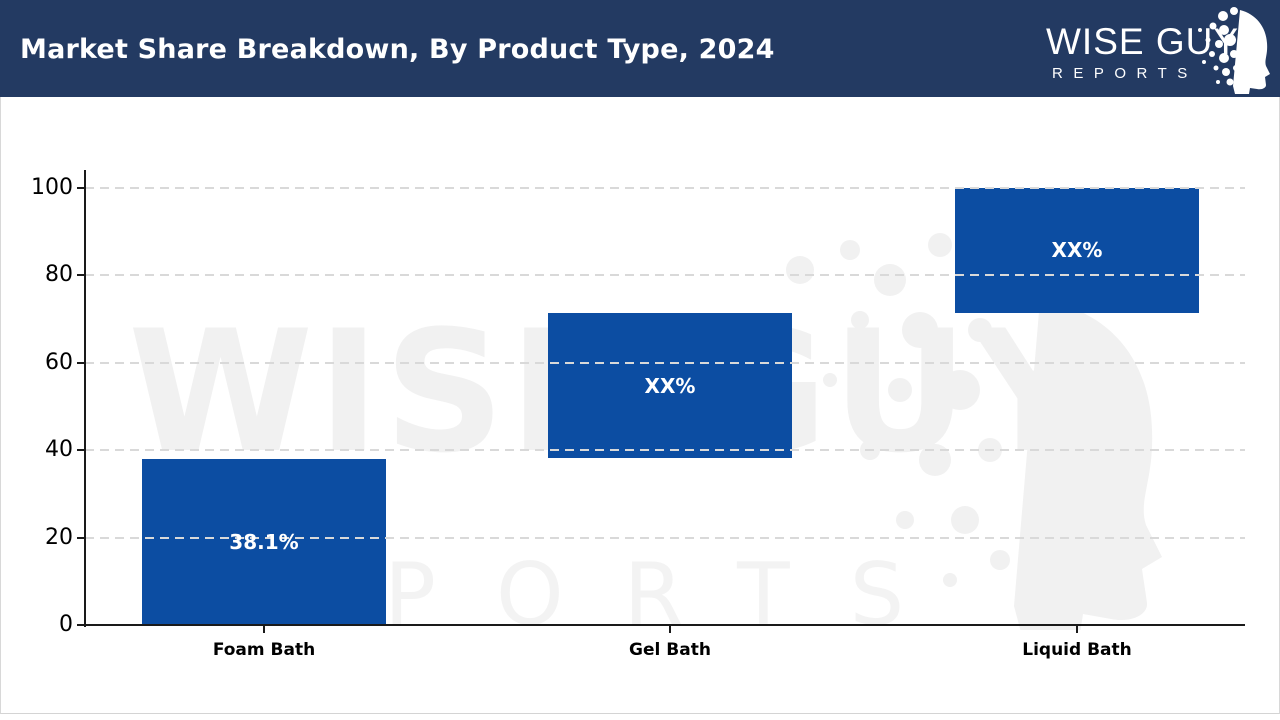 This screenshot has width=1280, height=720. Describe the element at coordinates (1158, 50) in the screenshot. I see `wiseguy-logo: WISE GUY REPORTS` at that location.